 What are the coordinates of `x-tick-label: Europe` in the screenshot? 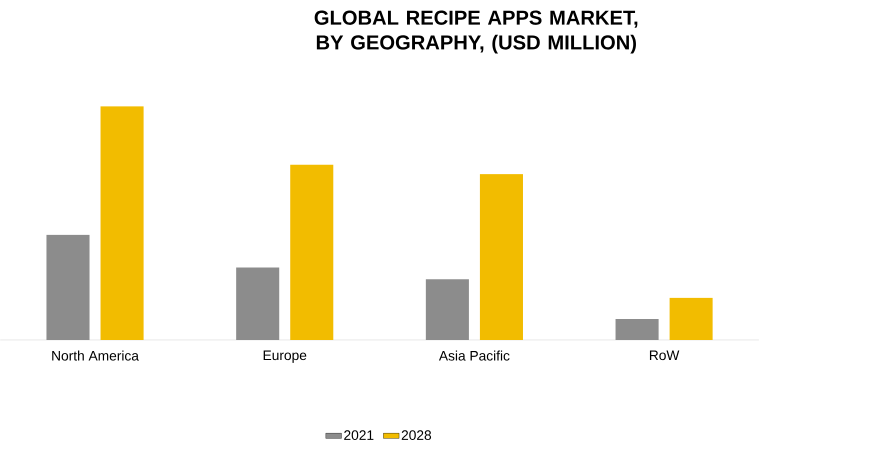 It's located at (285, 357).